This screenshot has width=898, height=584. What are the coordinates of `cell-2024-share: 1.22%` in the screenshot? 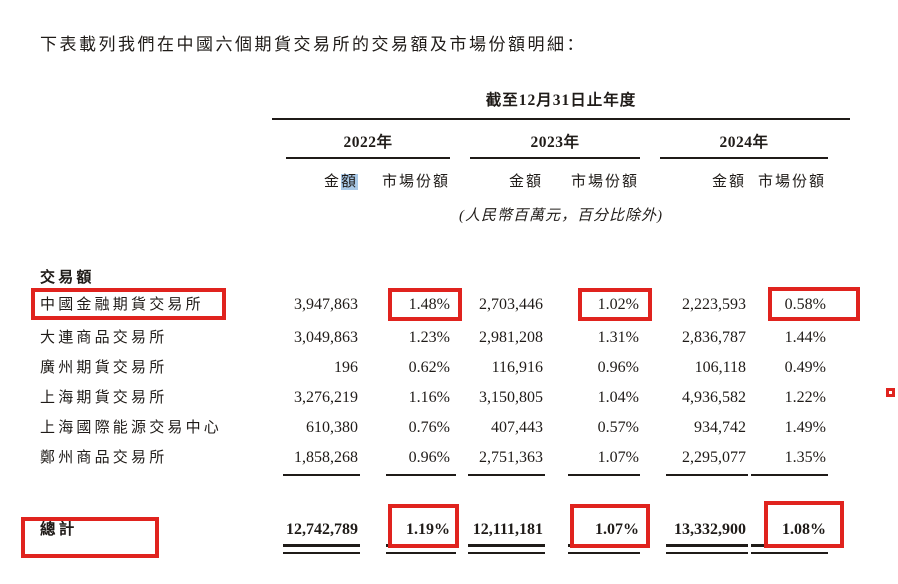 It's located at (805, 397).